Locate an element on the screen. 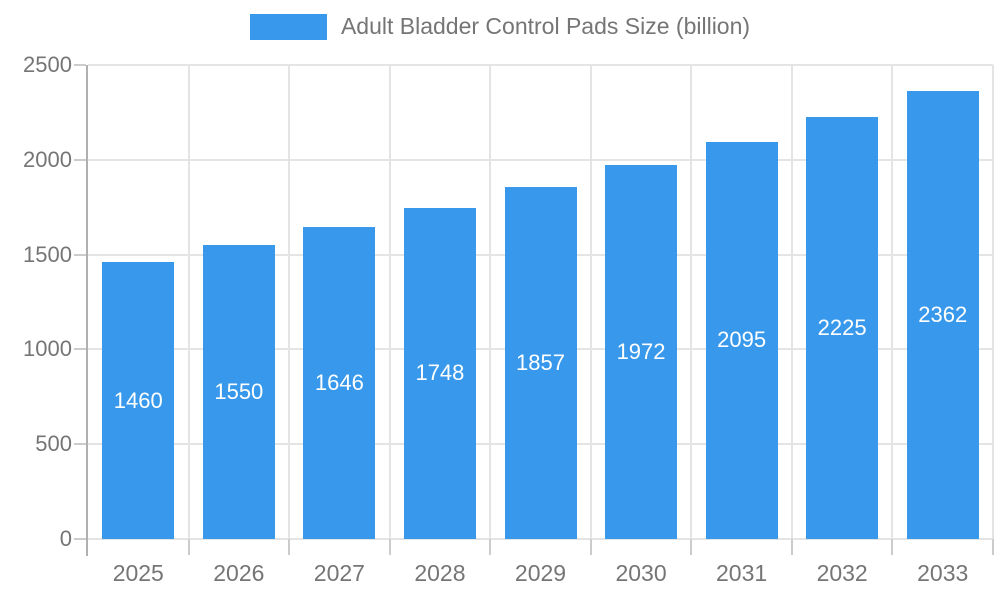 The height and width of the screenshot is (600, 1000). bar-value-label: 1857 is located at coordinates (540, 362).